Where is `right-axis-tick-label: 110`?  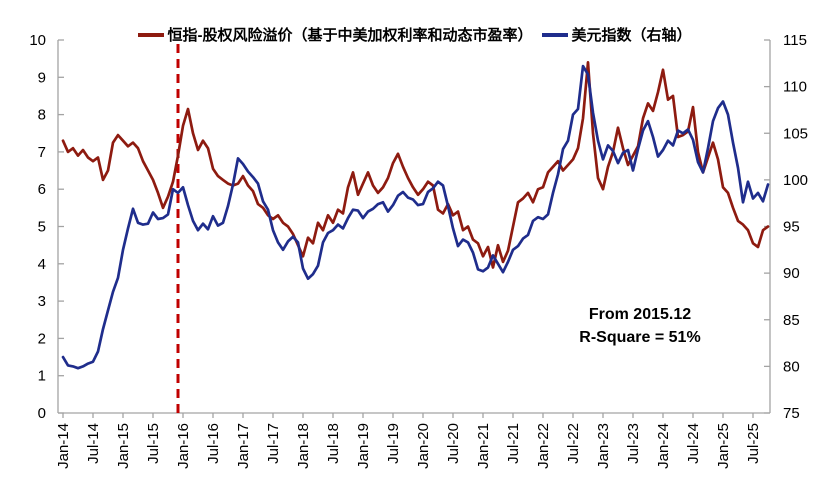 right-axis-tick-label: 110 is located at coordinates (795, 87).